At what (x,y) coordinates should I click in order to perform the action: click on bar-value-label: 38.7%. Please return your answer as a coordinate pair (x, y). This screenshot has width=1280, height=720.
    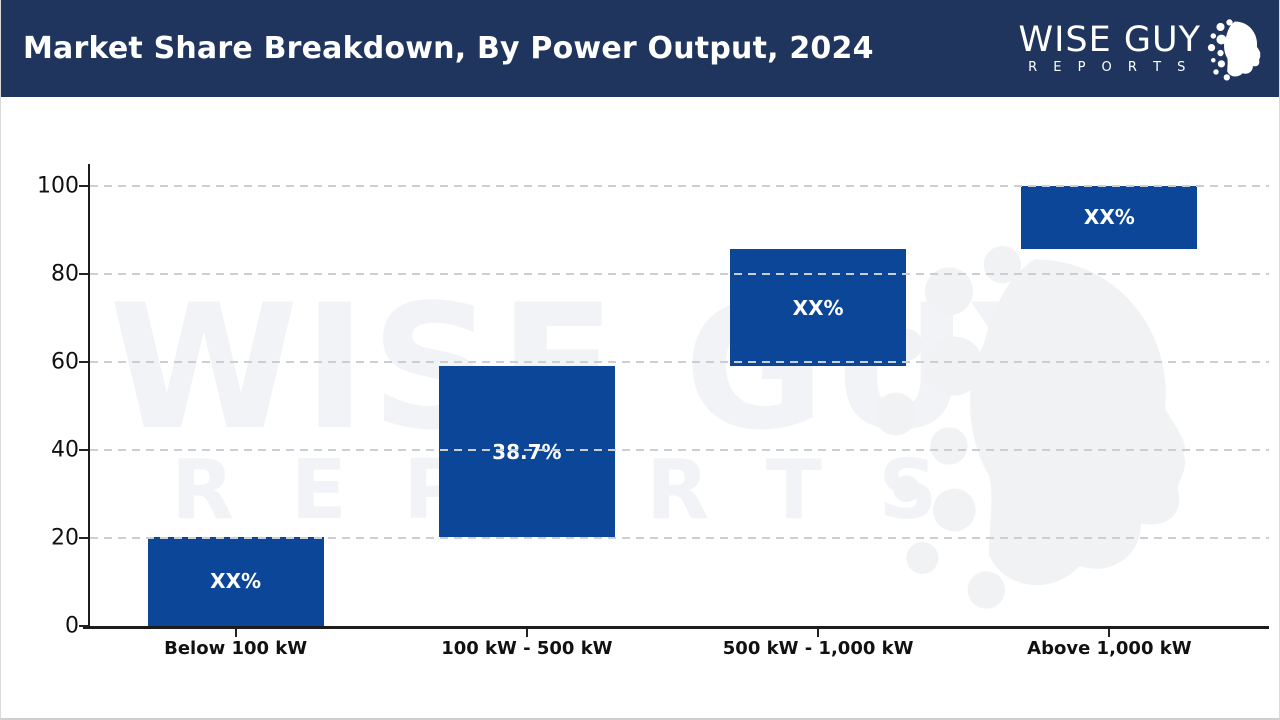
    Looking at the image, I should click on (527, 451).